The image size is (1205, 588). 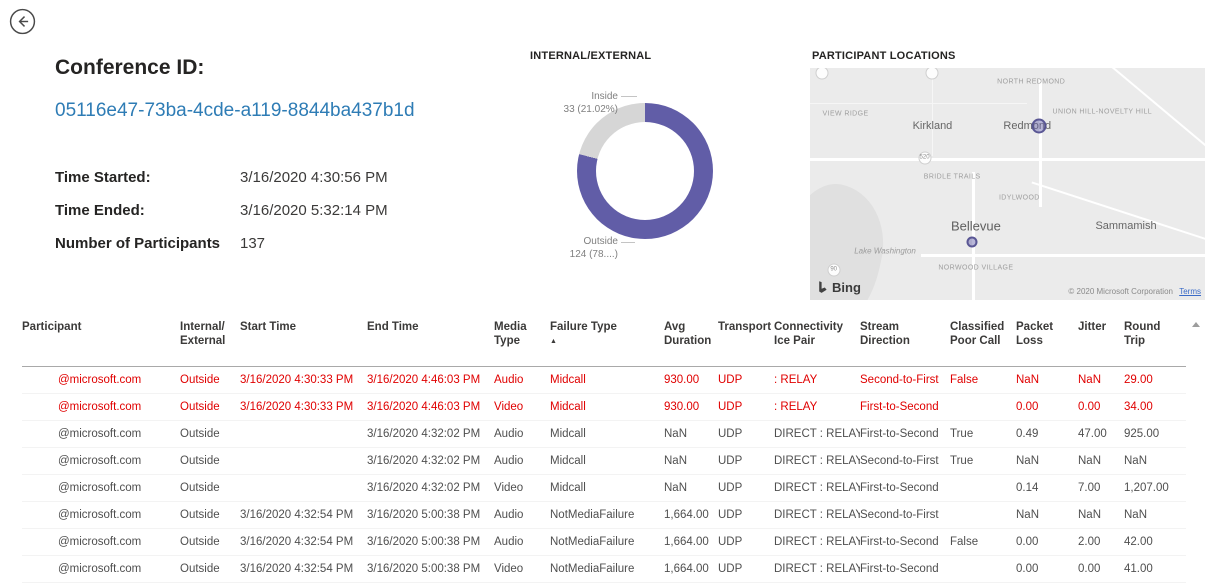 I want to click on bing-logo: Bing, so click(x=838, y=287).